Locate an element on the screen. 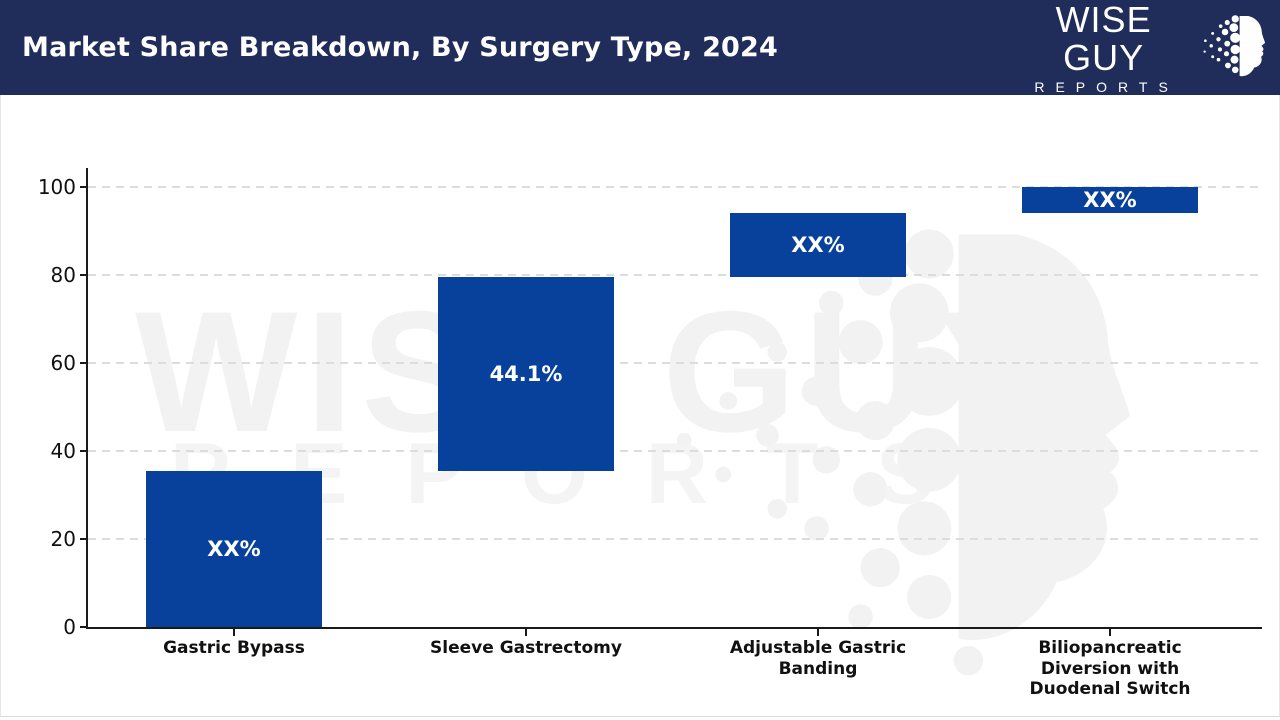  bar-value-label-0: XX% is located at coordinates (234, 549).